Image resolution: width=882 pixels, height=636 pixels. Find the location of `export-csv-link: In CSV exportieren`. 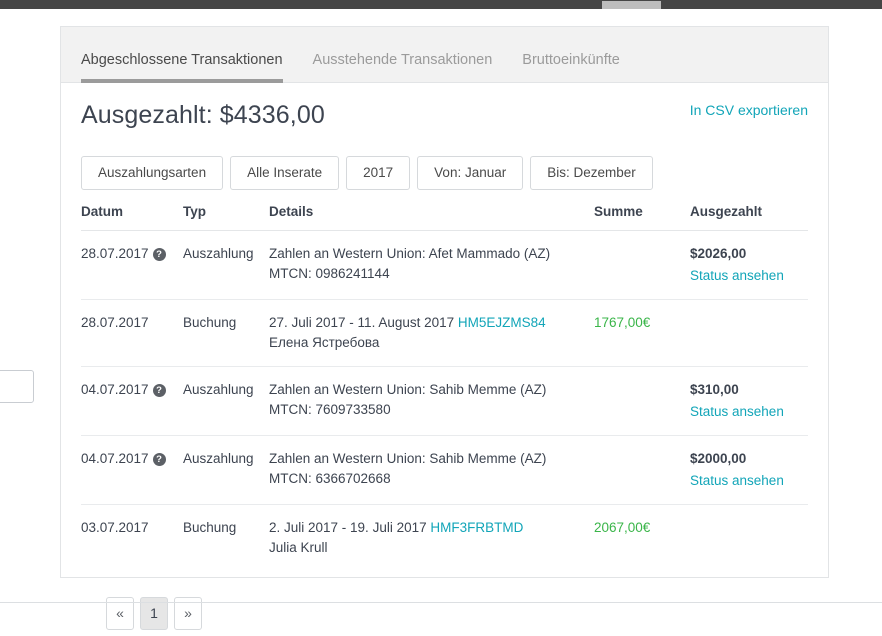

export-csv-link: In CSV exportieren is located at coordinates (748, 110).